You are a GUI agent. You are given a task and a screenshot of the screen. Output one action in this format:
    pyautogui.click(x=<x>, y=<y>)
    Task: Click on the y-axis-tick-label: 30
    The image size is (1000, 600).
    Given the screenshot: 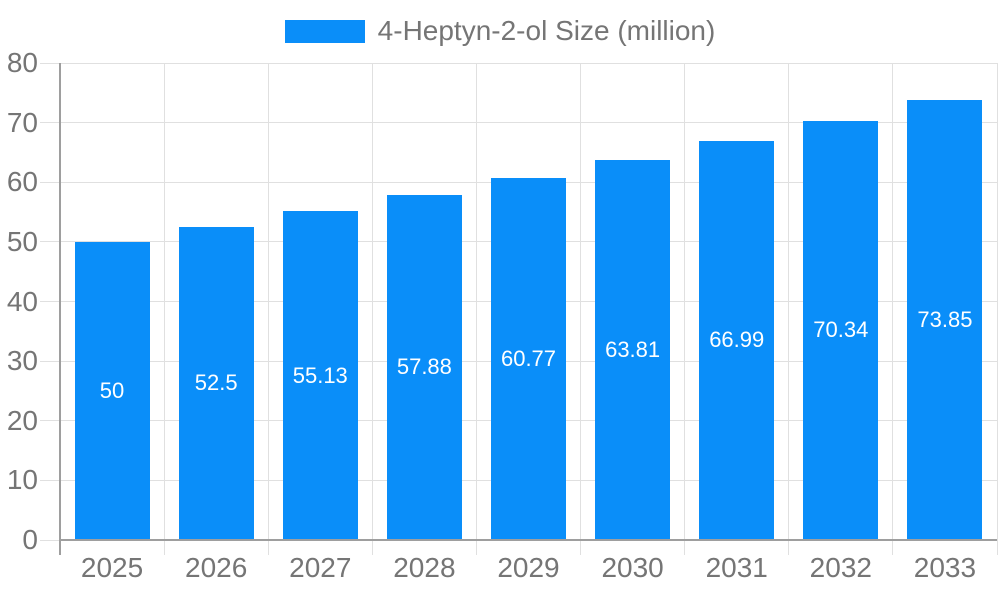 What is the action you would take?
    pyautogui.click(x=22, y=361)
    